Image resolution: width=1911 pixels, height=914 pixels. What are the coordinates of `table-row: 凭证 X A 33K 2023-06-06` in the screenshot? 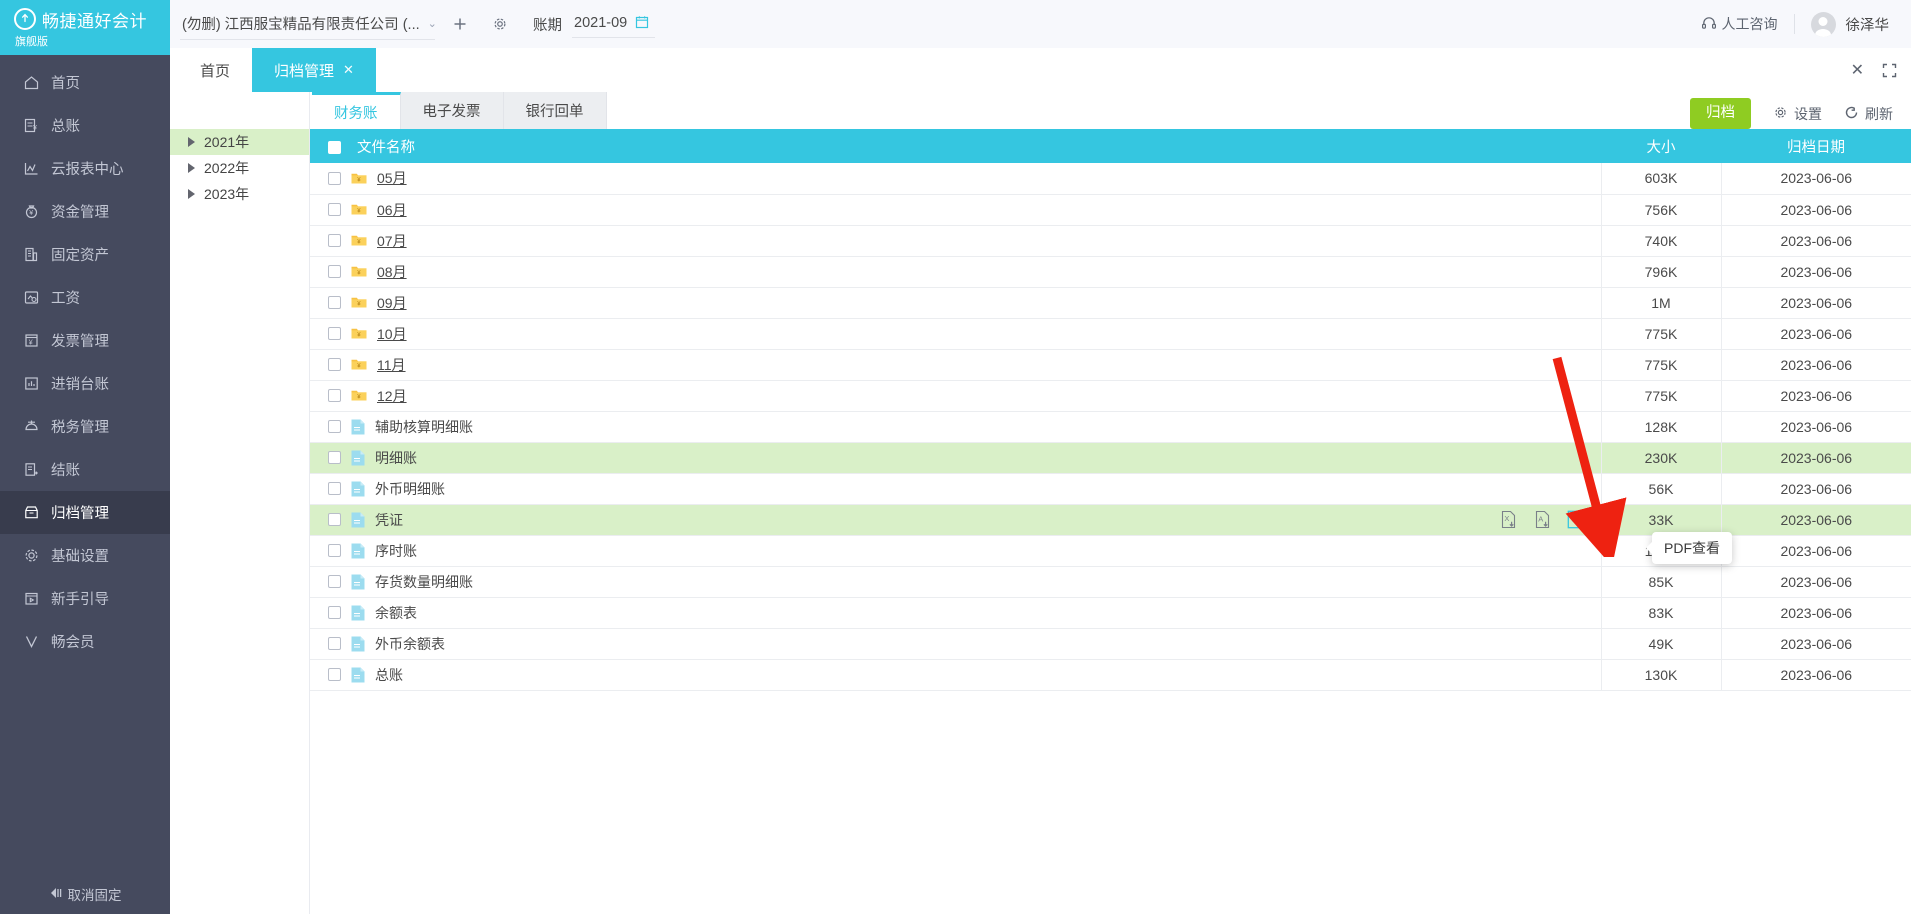 It's located at (1110, 520).